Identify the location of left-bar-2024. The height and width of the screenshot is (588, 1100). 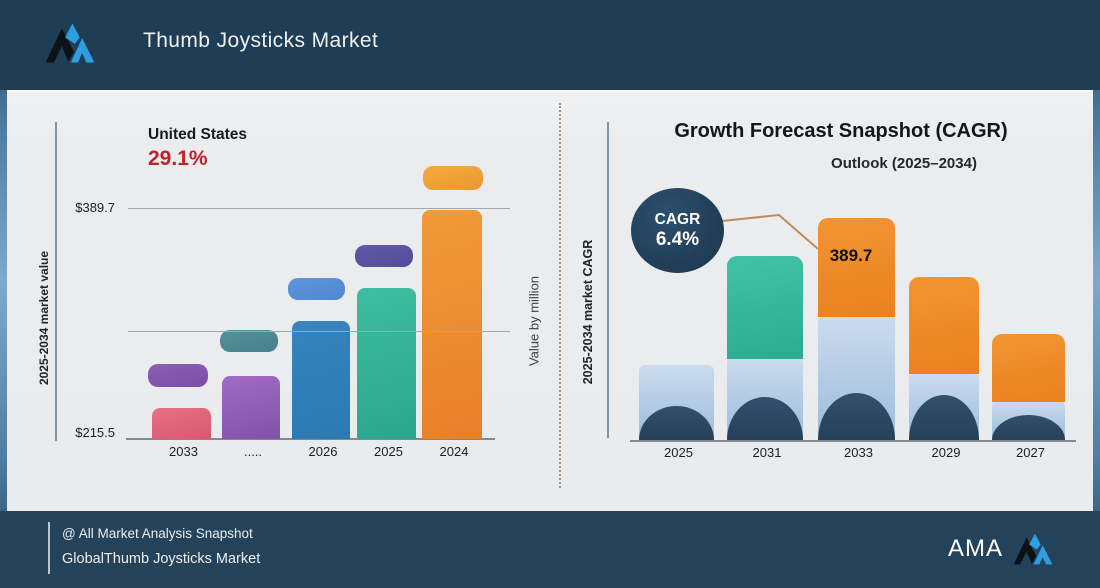
(452, 324).